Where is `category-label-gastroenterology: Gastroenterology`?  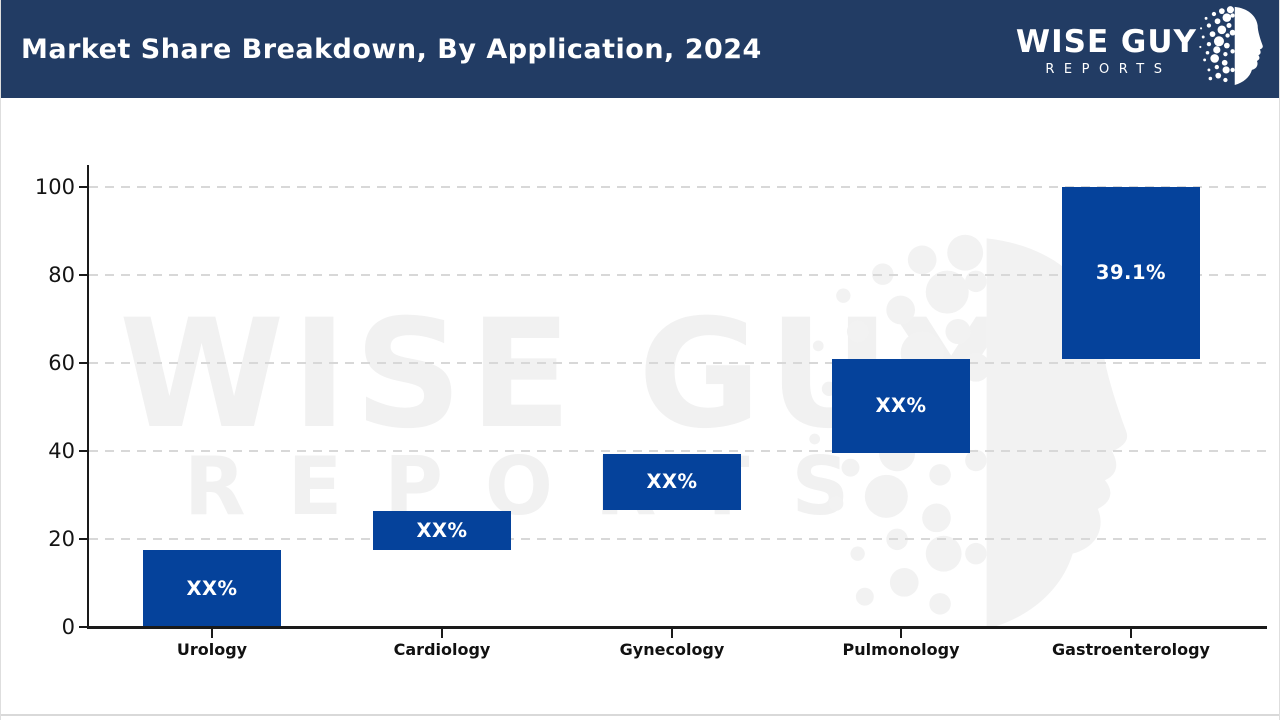 category-label-gastroenterology: Gastroenterology is located at coordinates (1131, 649).